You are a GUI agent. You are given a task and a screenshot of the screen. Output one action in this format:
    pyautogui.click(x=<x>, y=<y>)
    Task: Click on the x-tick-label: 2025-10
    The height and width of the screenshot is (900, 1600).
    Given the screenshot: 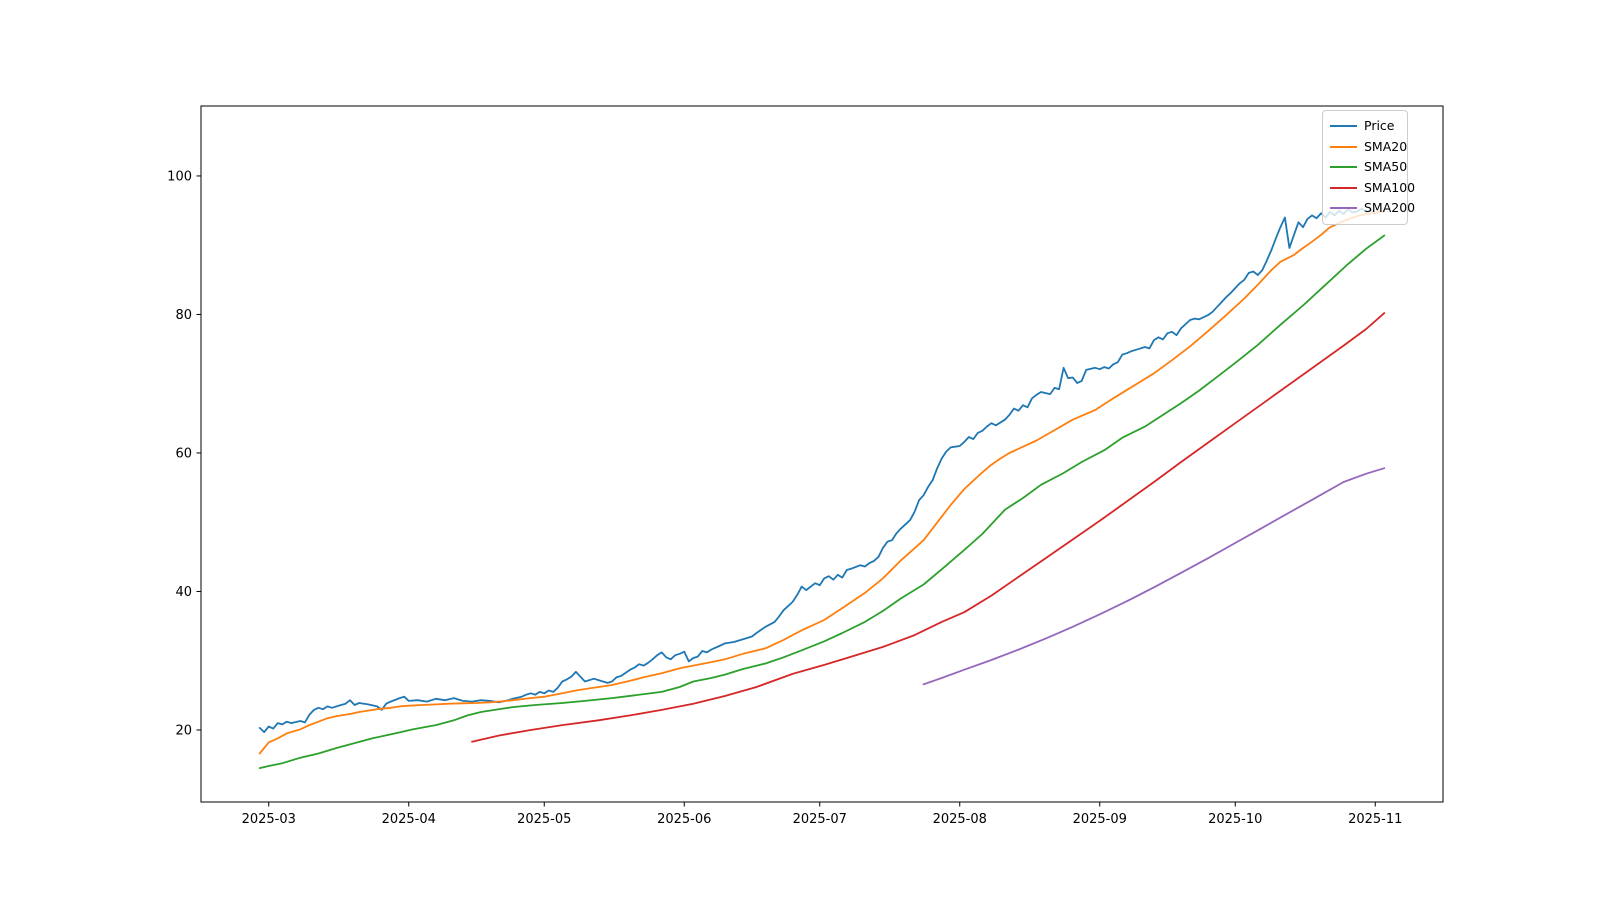 What is the action you would take?
    pyautogui.click(x=1235, y=819)
    